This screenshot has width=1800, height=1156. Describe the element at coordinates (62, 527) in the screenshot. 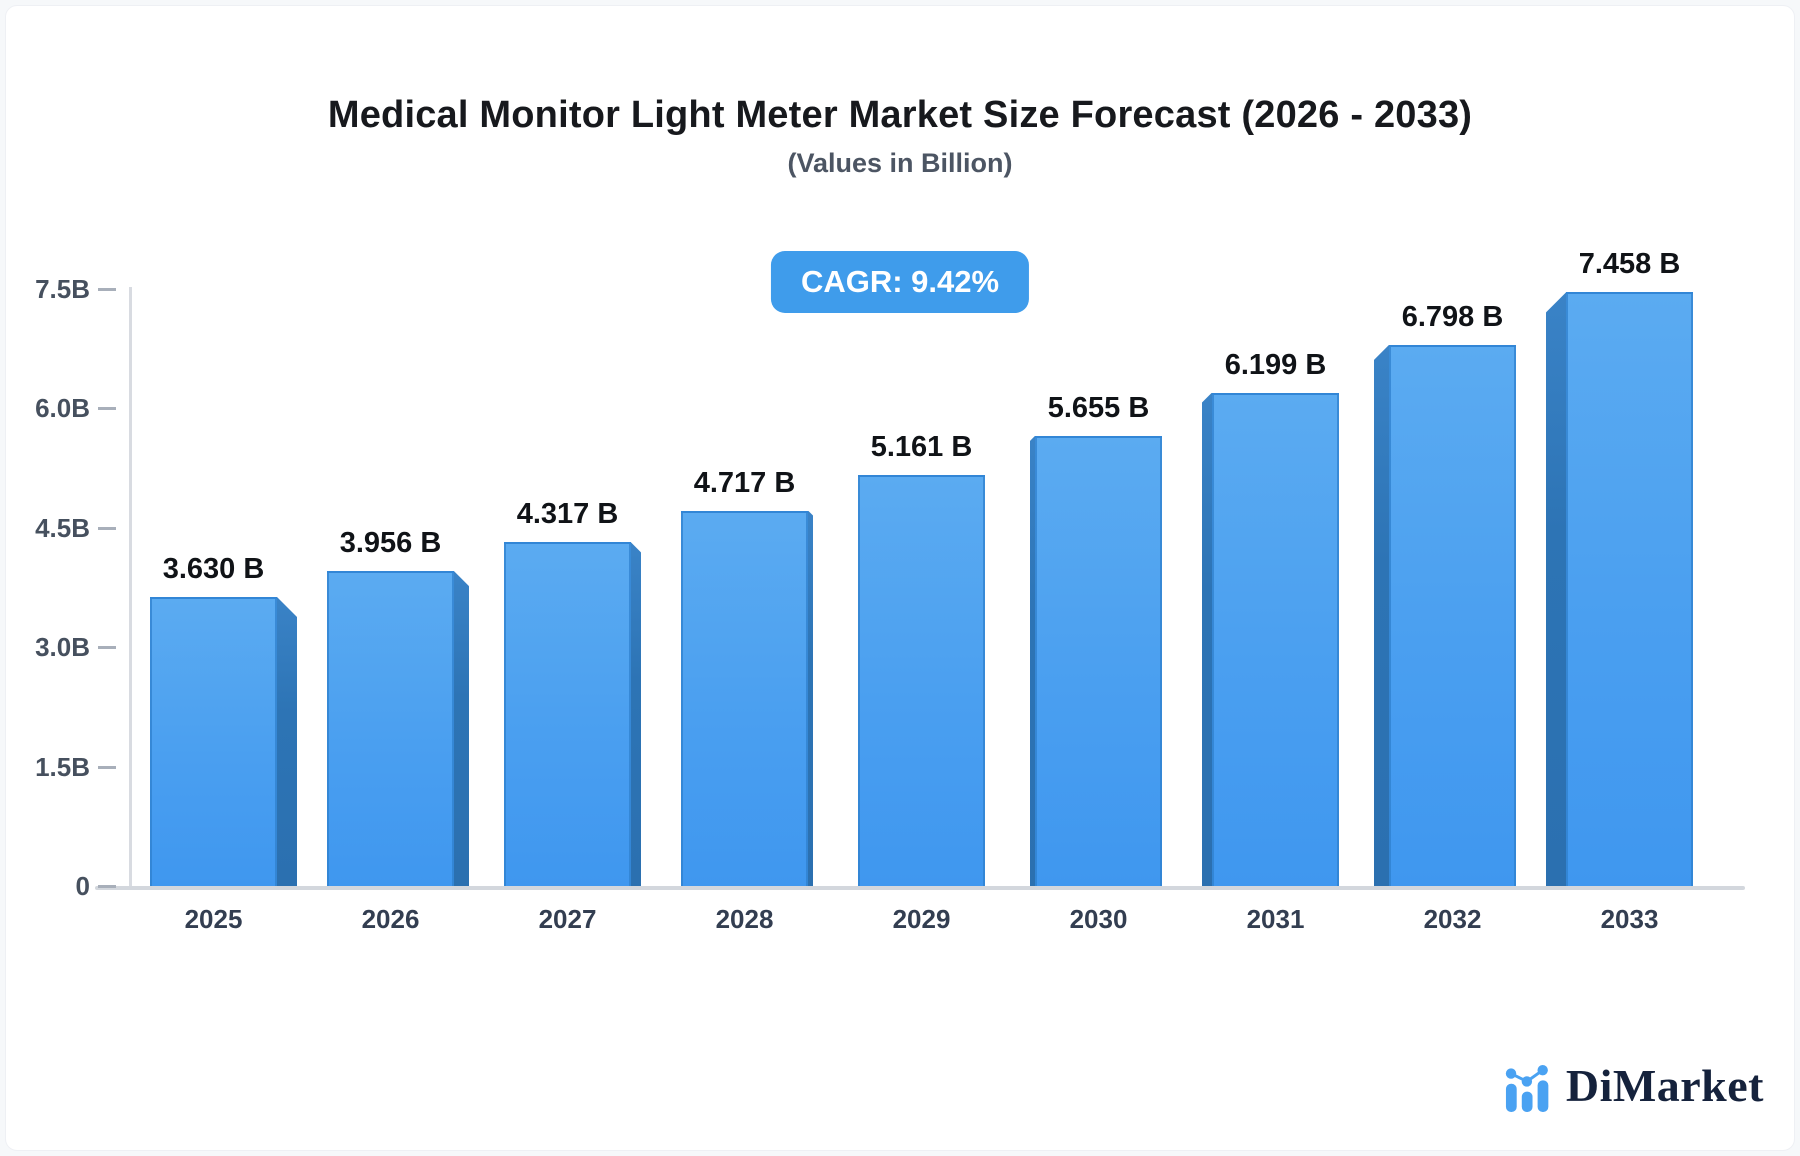

I see `y-tick-label-4.5B: 4.5B` at that location.